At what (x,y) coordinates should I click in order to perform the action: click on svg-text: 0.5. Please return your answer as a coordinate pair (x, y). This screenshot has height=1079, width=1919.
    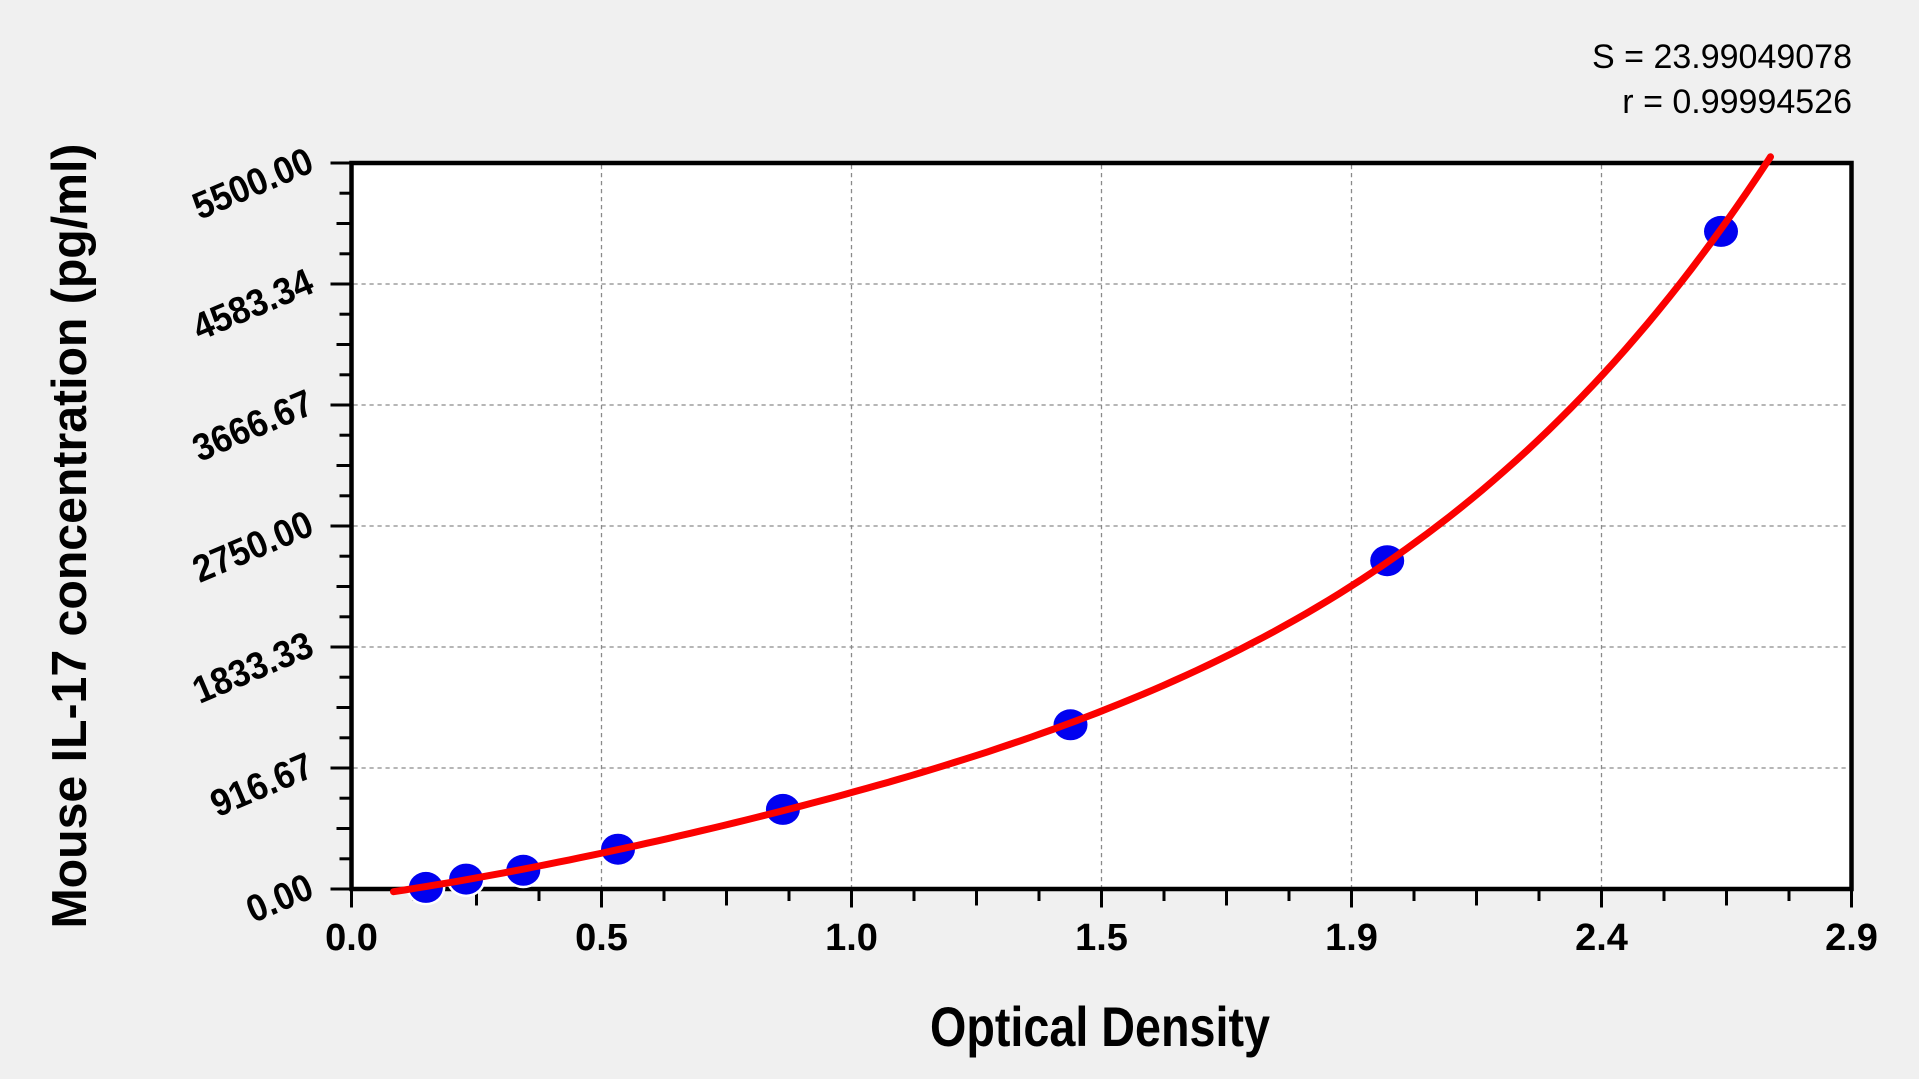
    Looking at the image, I should click on (601, 938).